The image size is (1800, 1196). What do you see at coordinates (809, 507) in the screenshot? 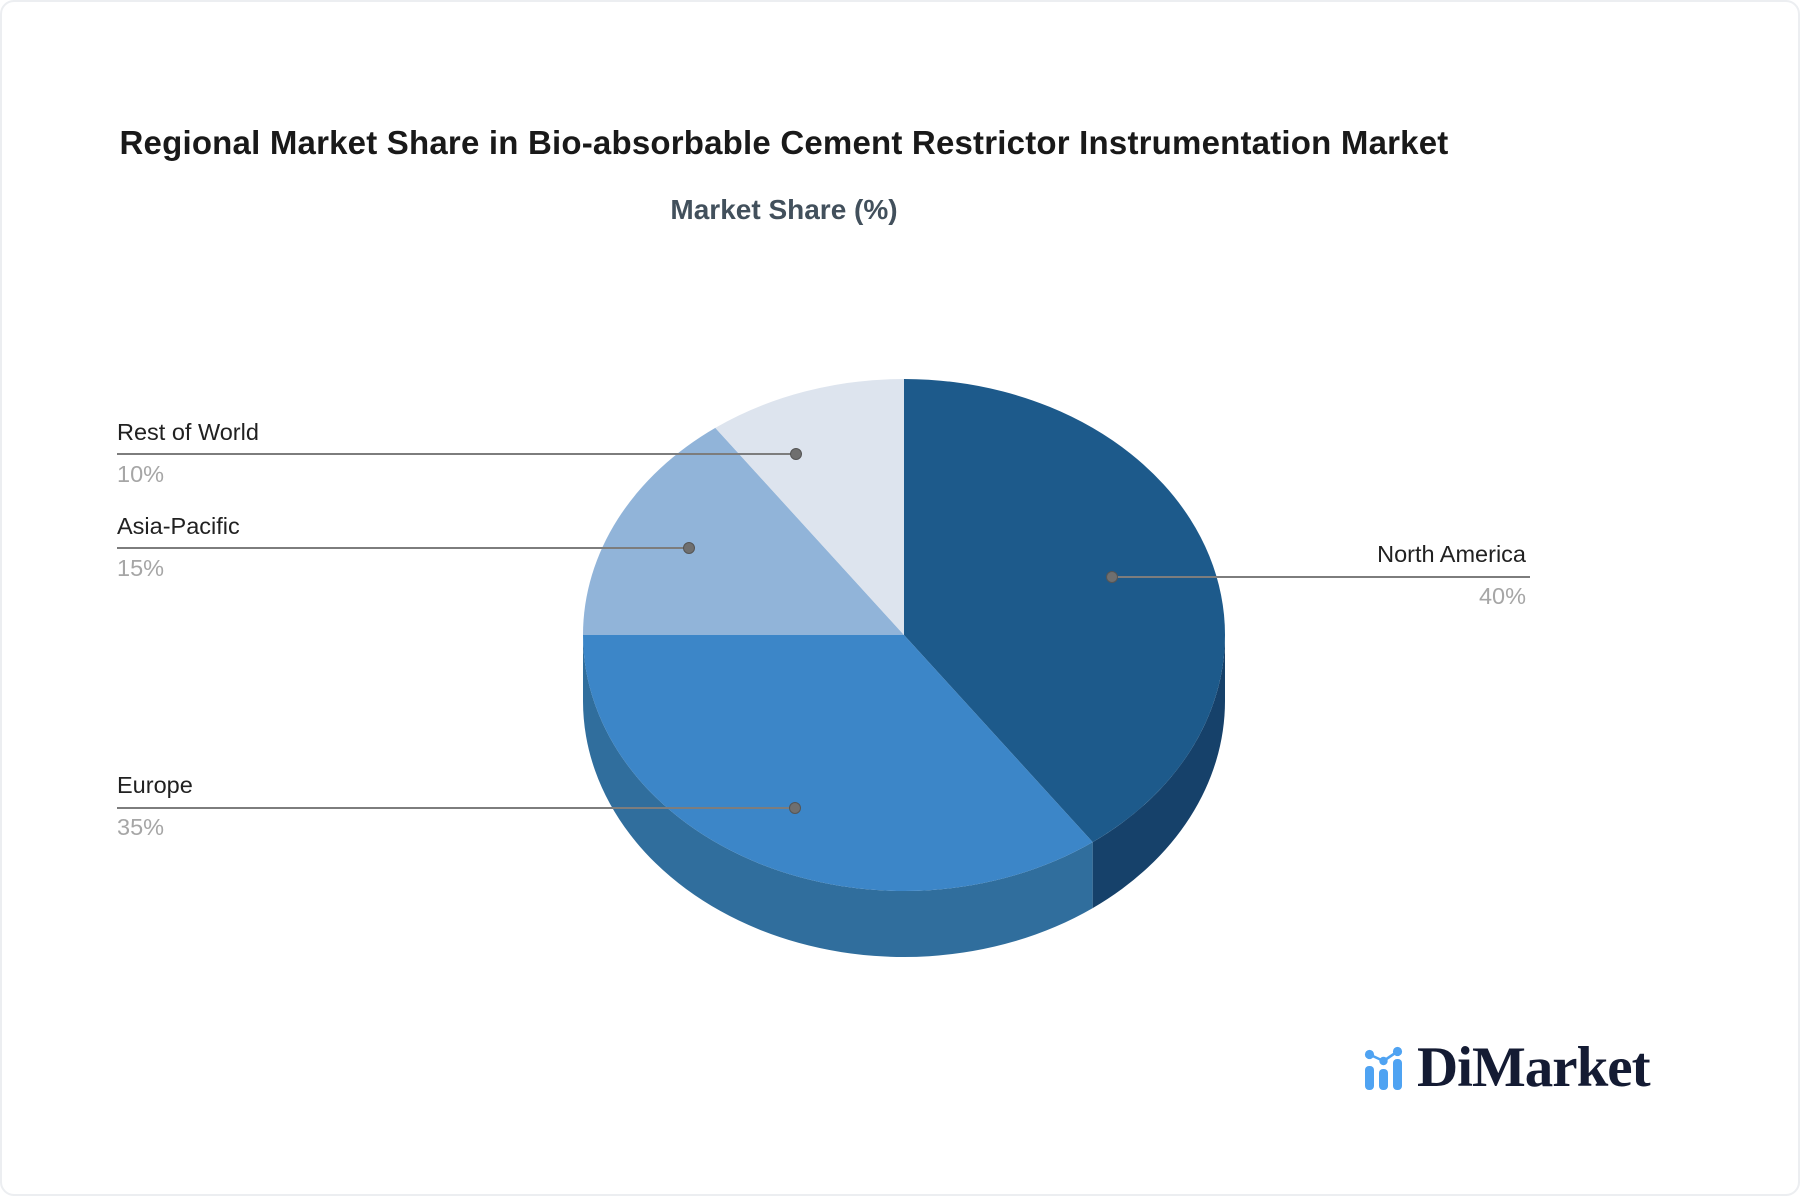
I see `pie-slice-rest-of-world` at bounding box center [809, 507].